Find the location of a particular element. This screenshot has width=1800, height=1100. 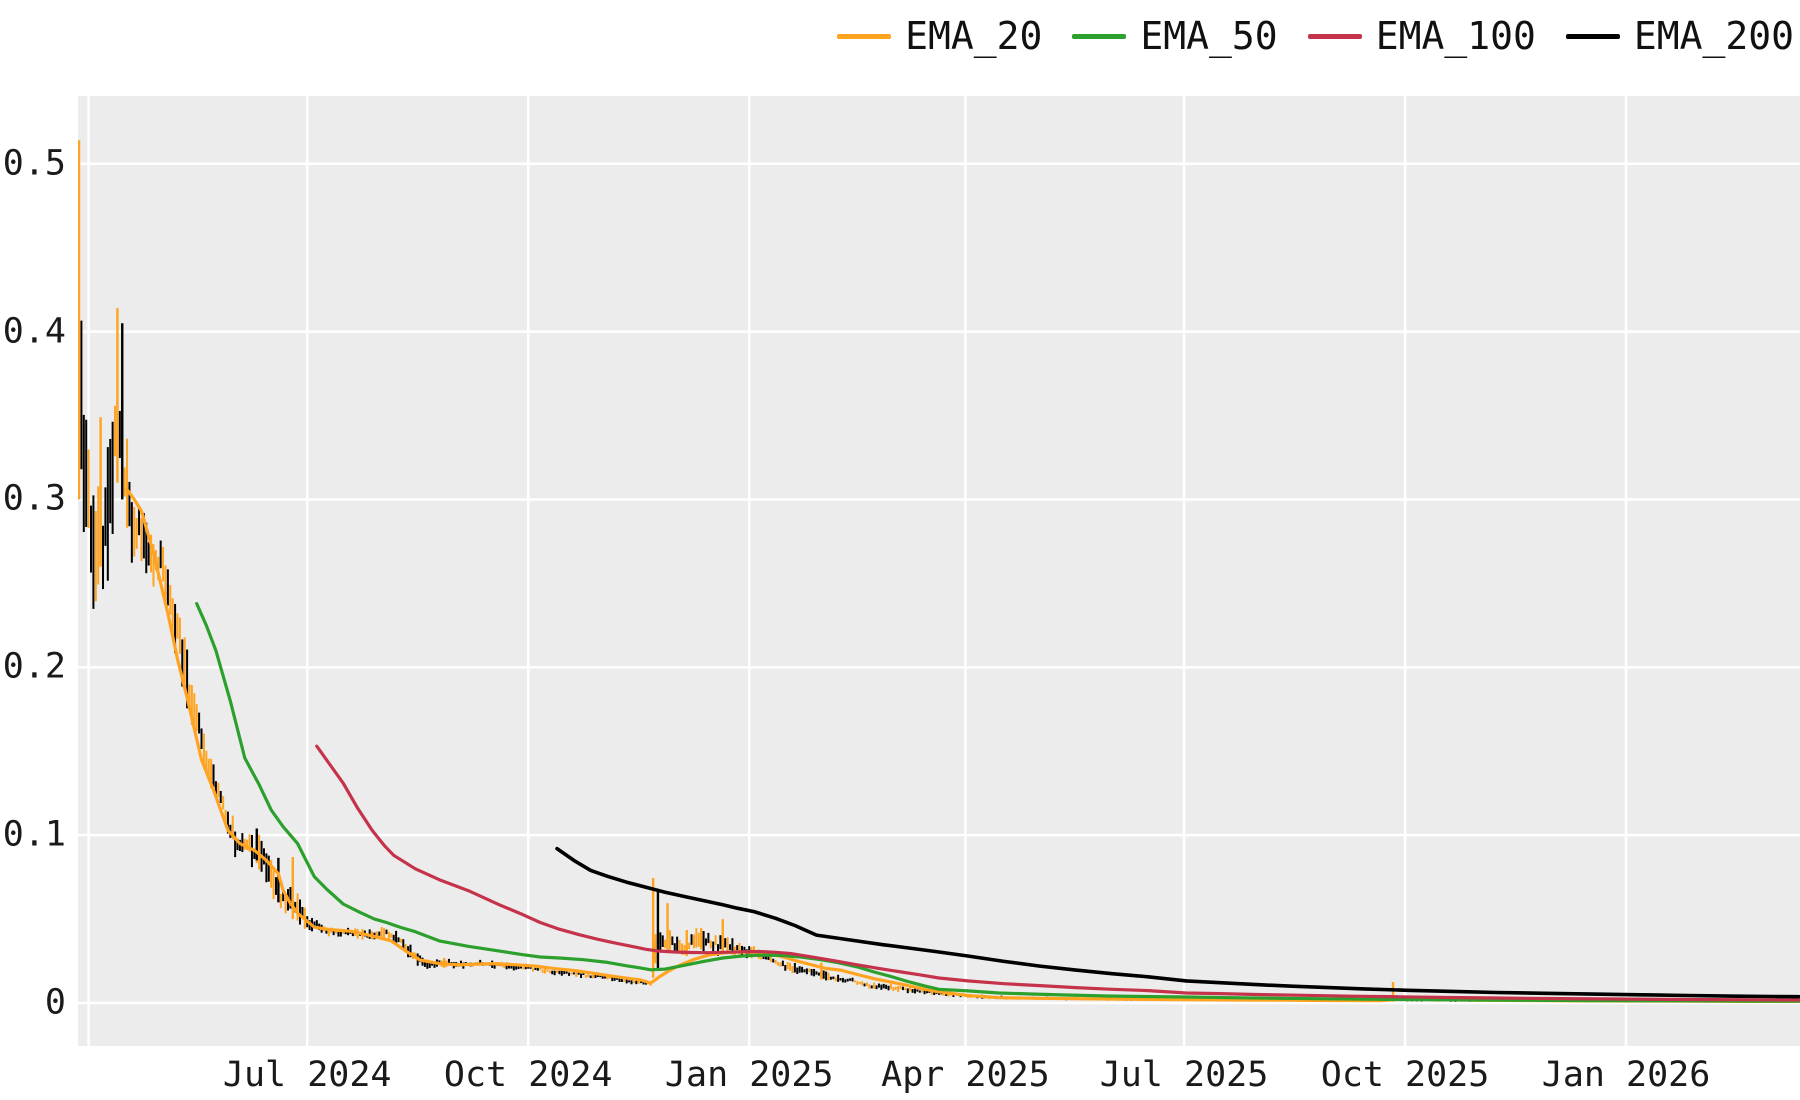

legend-line-ema-20-icon is located at coordinates (864, 36).